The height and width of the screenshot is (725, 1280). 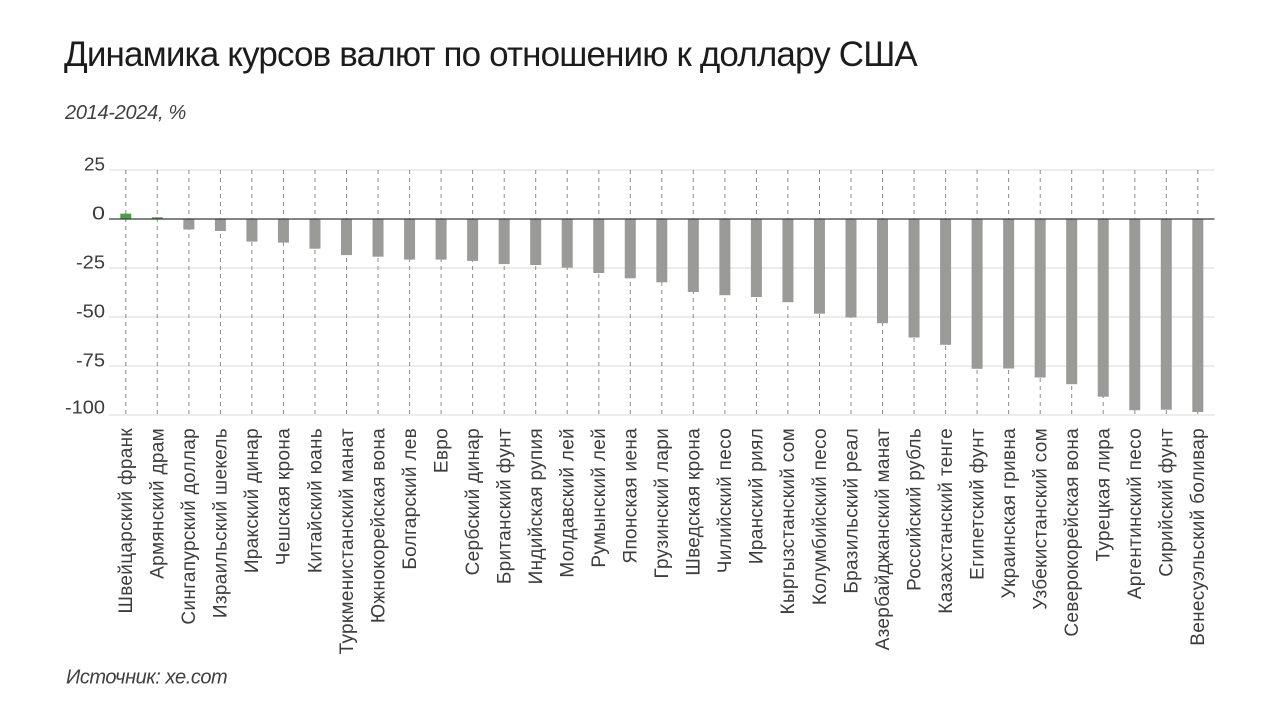 I want to click on svg-text: Японская иена, so click(x=631, y=496).